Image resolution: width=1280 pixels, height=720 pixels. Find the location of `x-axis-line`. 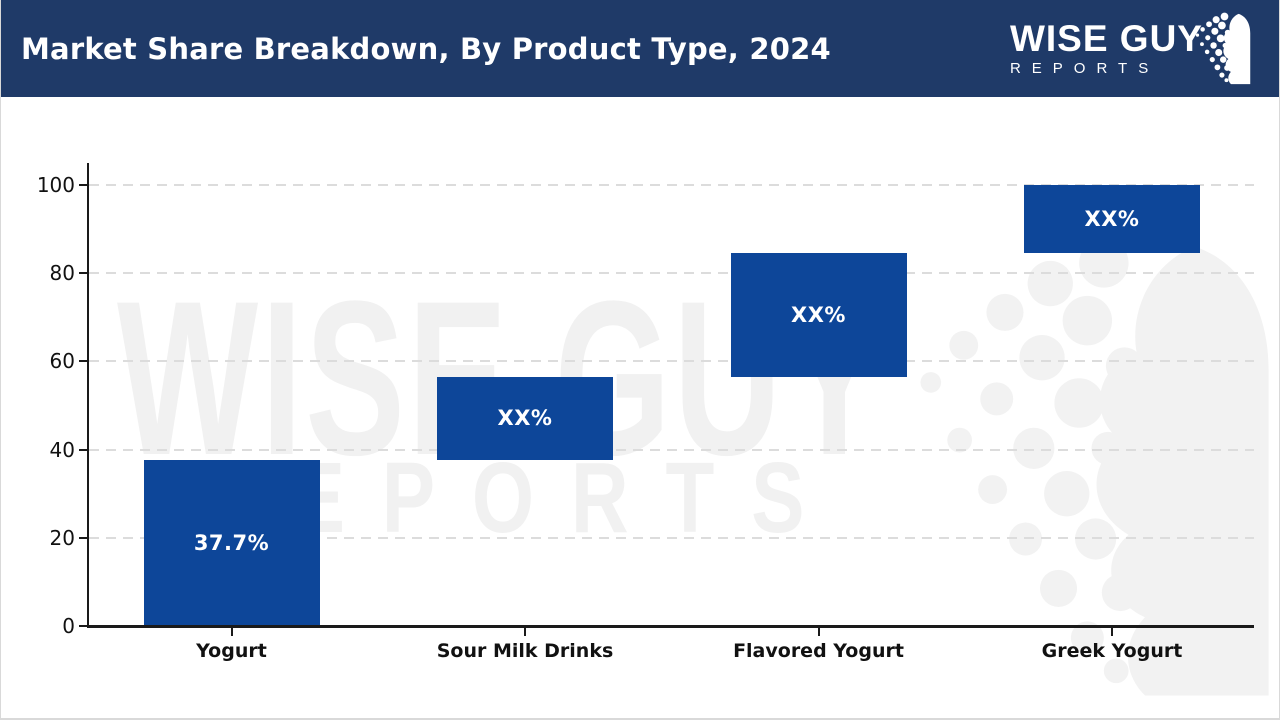

x-axis-line is located at coordinates (670, 626).